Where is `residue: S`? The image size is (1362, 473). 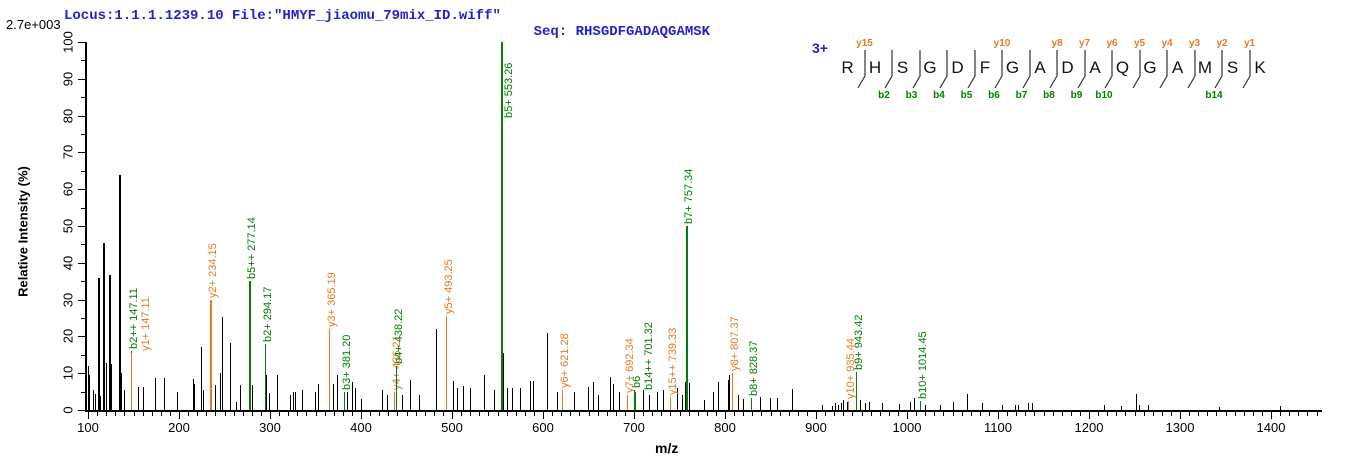 residue: S is located at coordinates (902, 67).